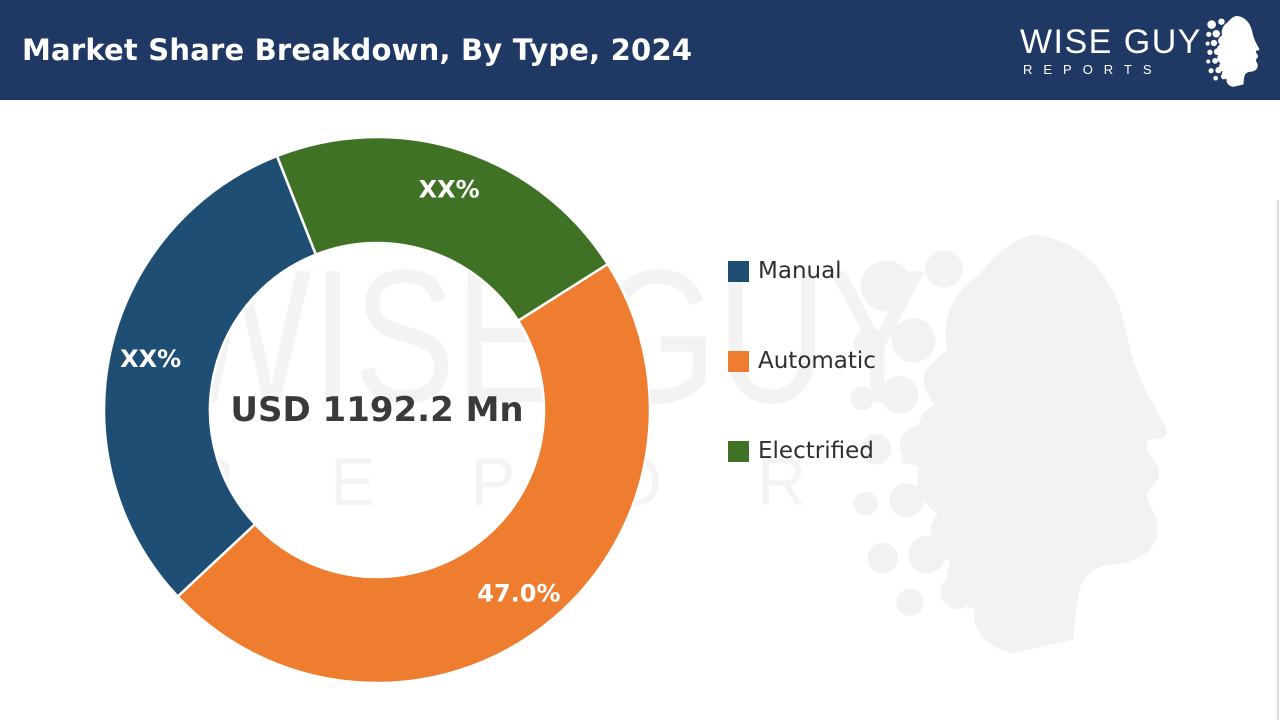 The height and width of the screenshot is (720, 1280). What do you see at coordinates (357, 50) in the screenshot?
I see `page-title: Market Share Breakdown, By Type, 2024` at bounding box center [357, 50].